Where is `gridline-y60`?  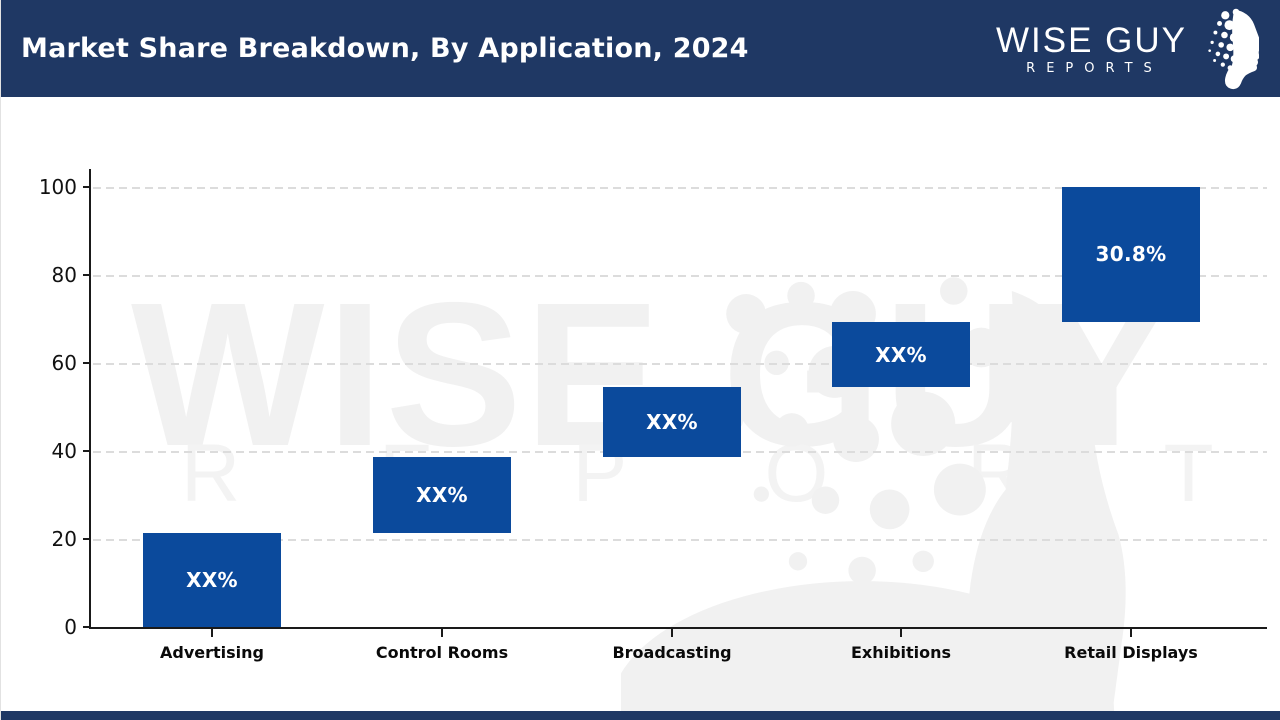 gridline-y60 is located at coordinates (680, 363).